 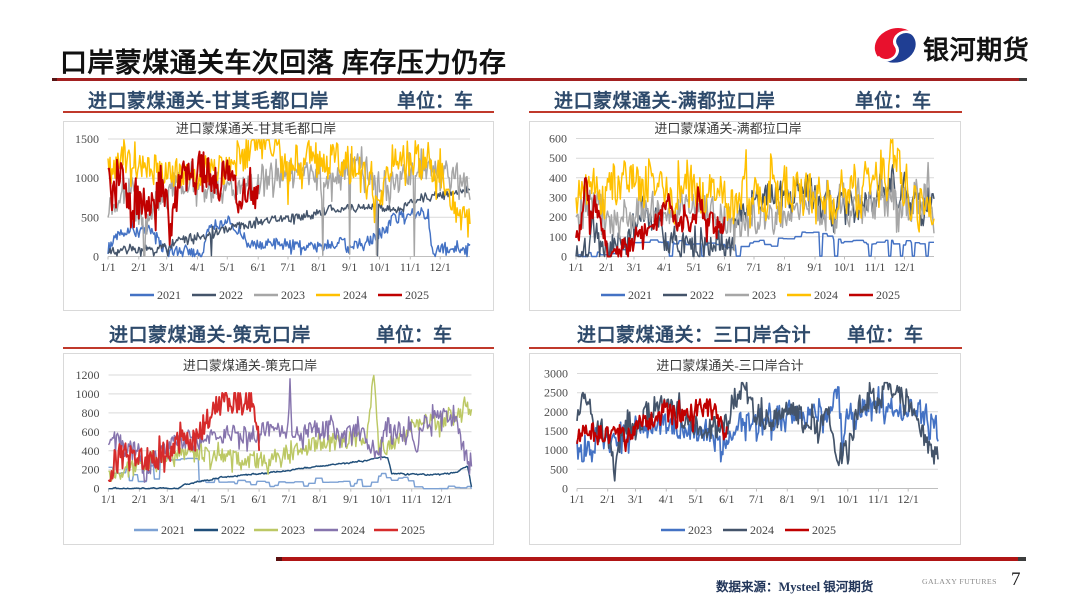 What do you see at coordinates (556, 374) in the screenshot?
I see `svg-text: 3000` at bounding box center [556, 374].